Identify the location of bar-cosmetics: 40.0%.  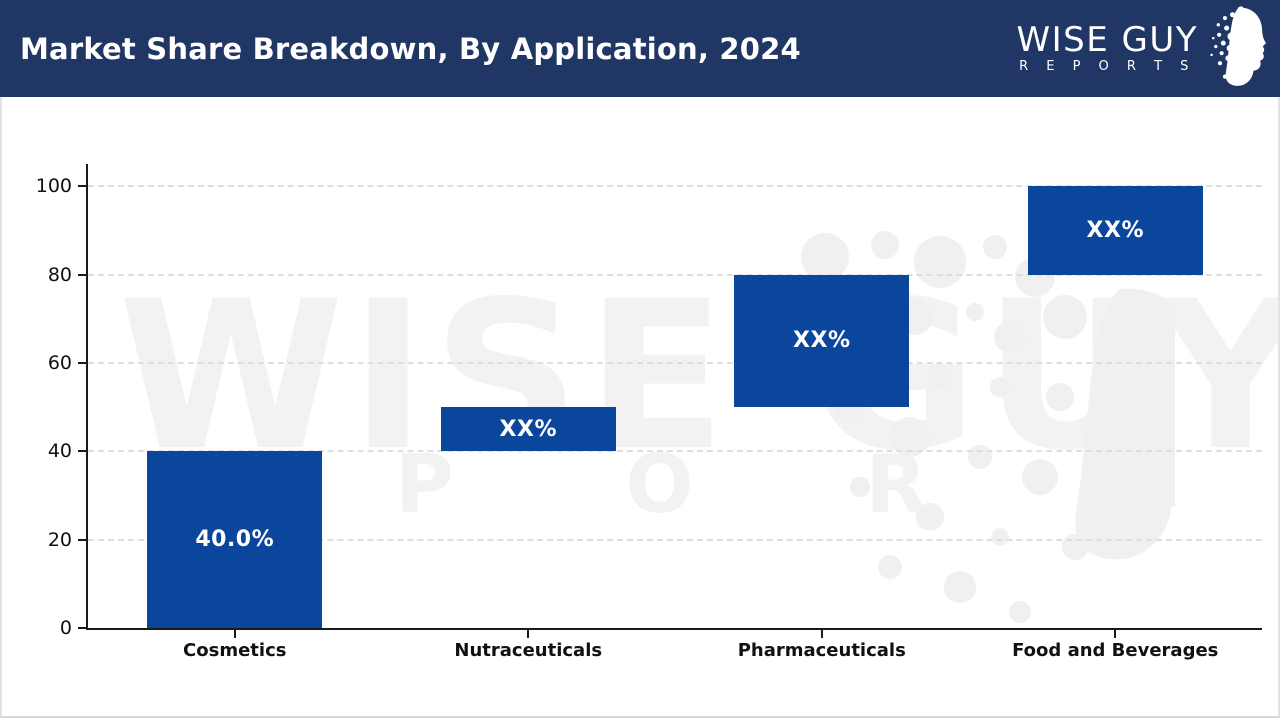
(235, 539).